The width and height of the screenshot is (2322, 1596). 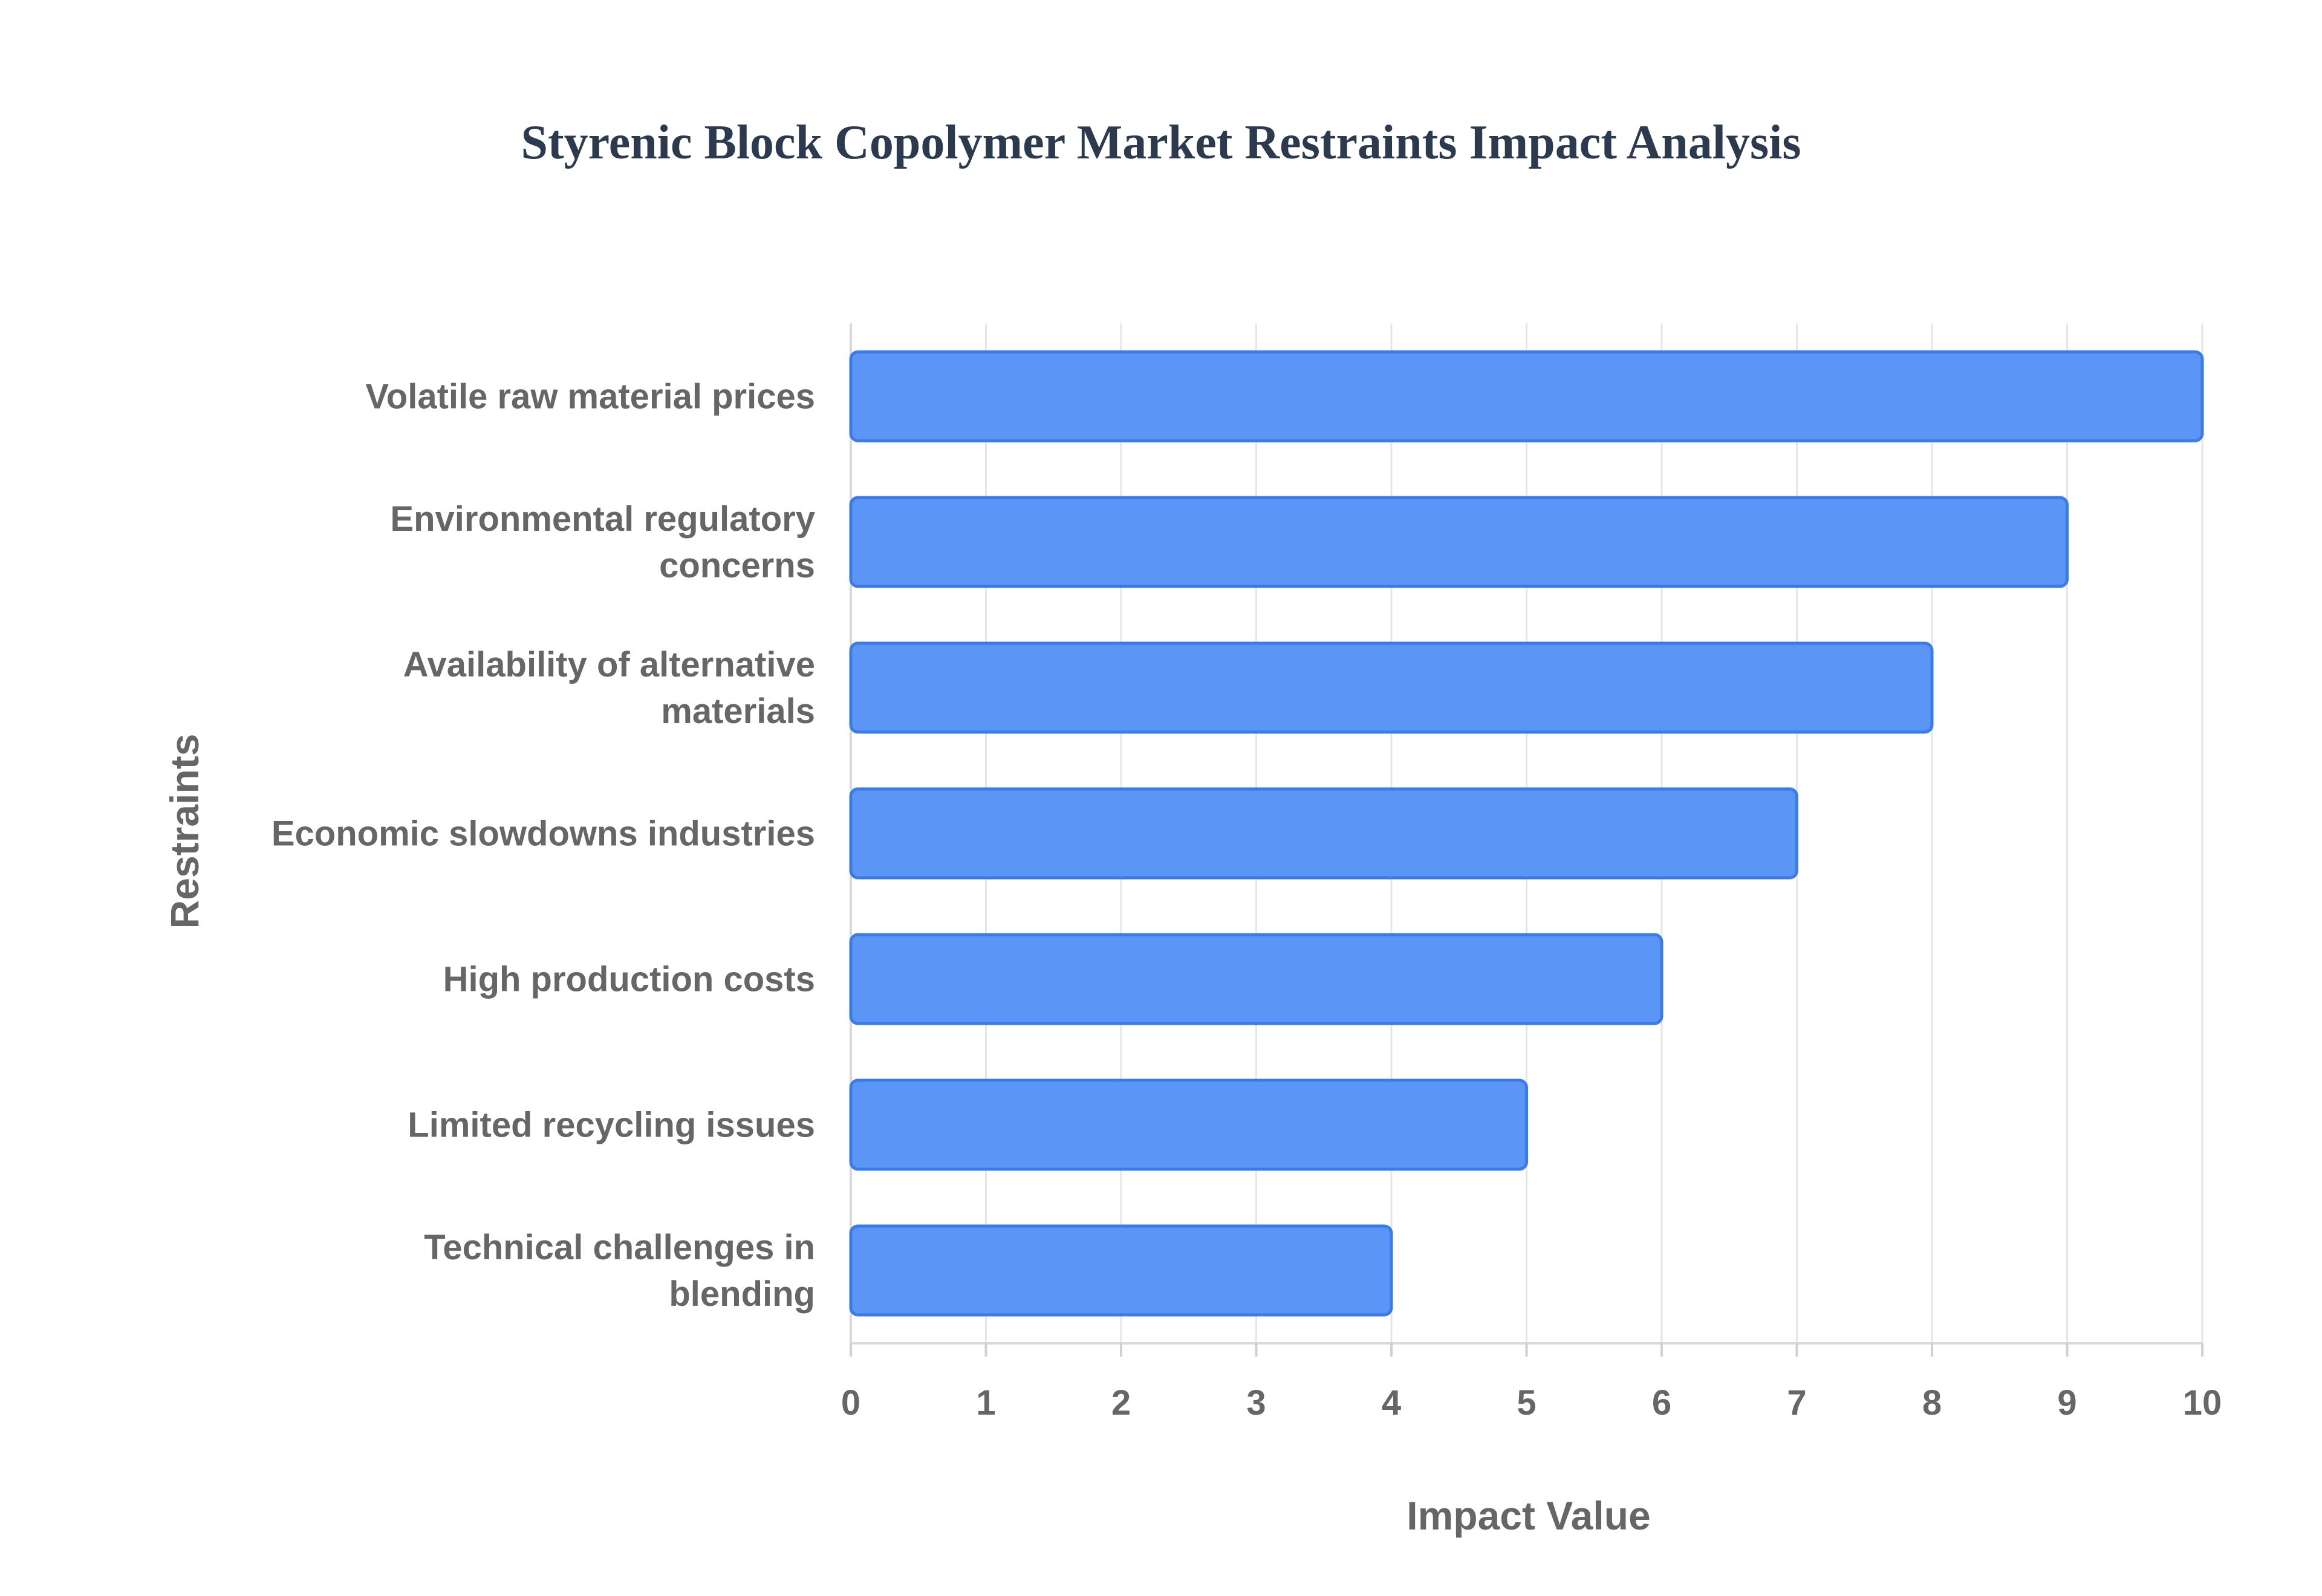 What do you see at coordinates (609, 664) in the screenshot?
I see `category-label-line: Availability of alternative` at bounding box center [609, 664].